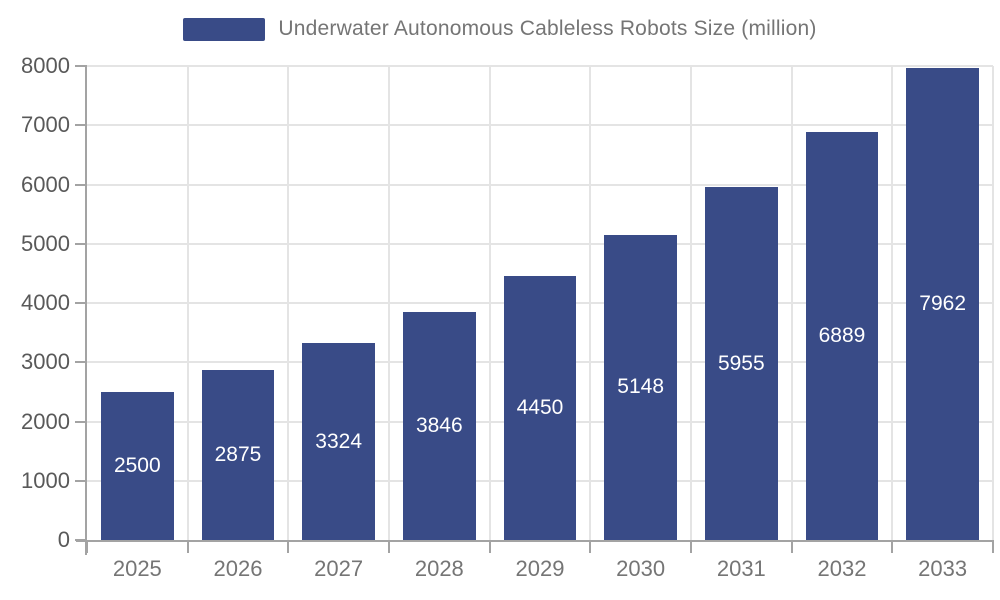  I want to click on bar: 2500, so click(137, 465).